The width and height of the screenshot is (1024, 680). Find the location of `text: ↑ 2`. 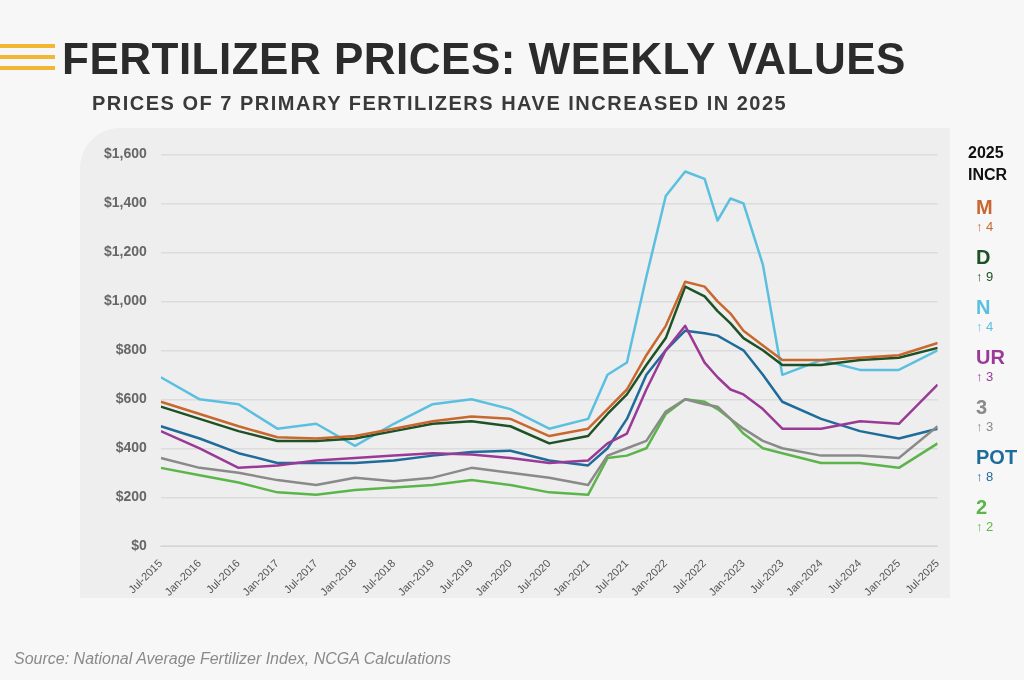

text: ↑ 2 is located at coordinates (985, 527).